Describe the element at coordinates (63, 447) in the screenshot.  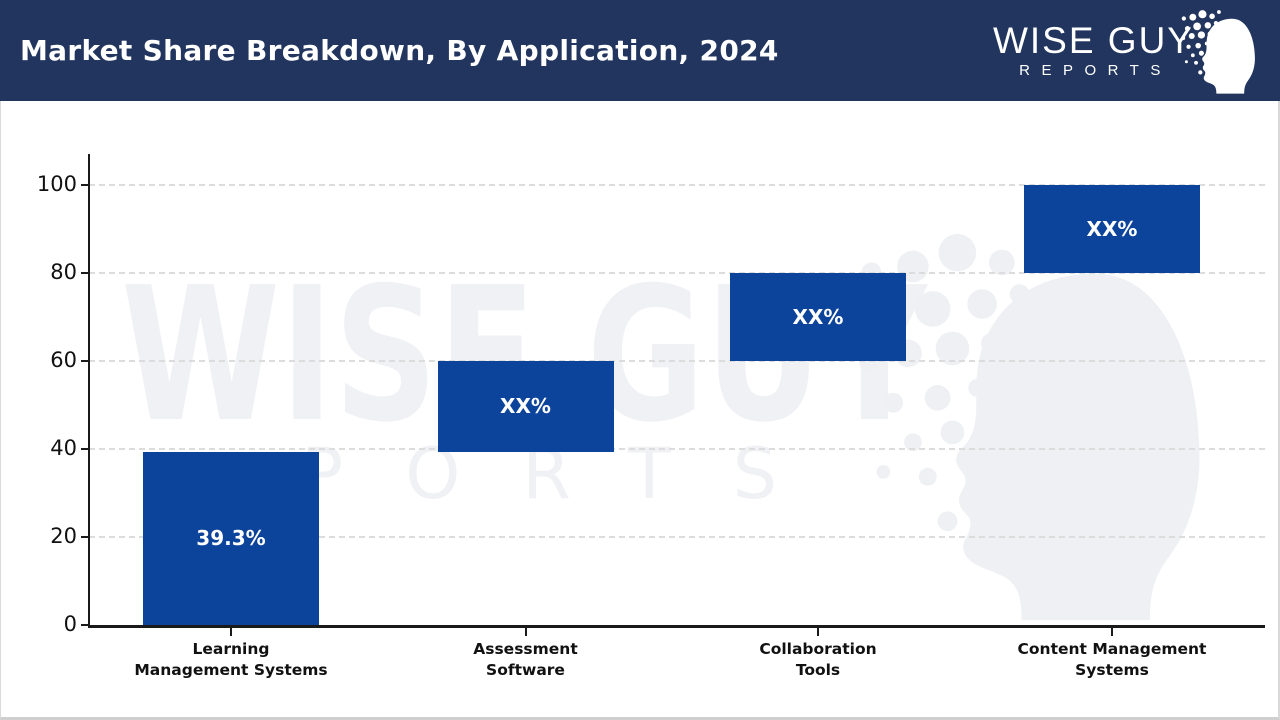
I see `y-tick-label: 40` at that location.